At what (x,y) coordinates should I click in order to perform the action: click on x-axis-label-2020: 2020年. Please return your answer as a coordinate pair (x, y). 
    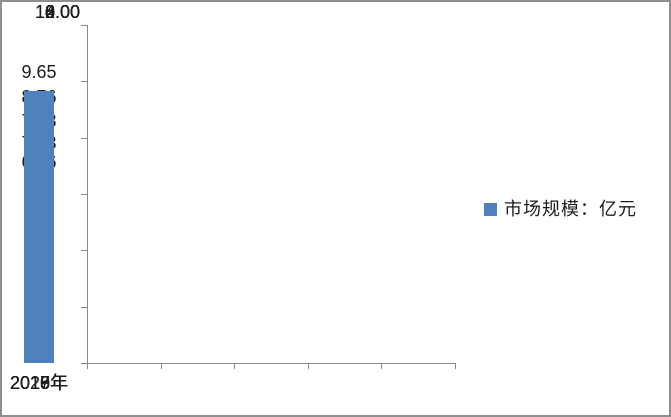
    Looking at the image, I should click on (39, 383).